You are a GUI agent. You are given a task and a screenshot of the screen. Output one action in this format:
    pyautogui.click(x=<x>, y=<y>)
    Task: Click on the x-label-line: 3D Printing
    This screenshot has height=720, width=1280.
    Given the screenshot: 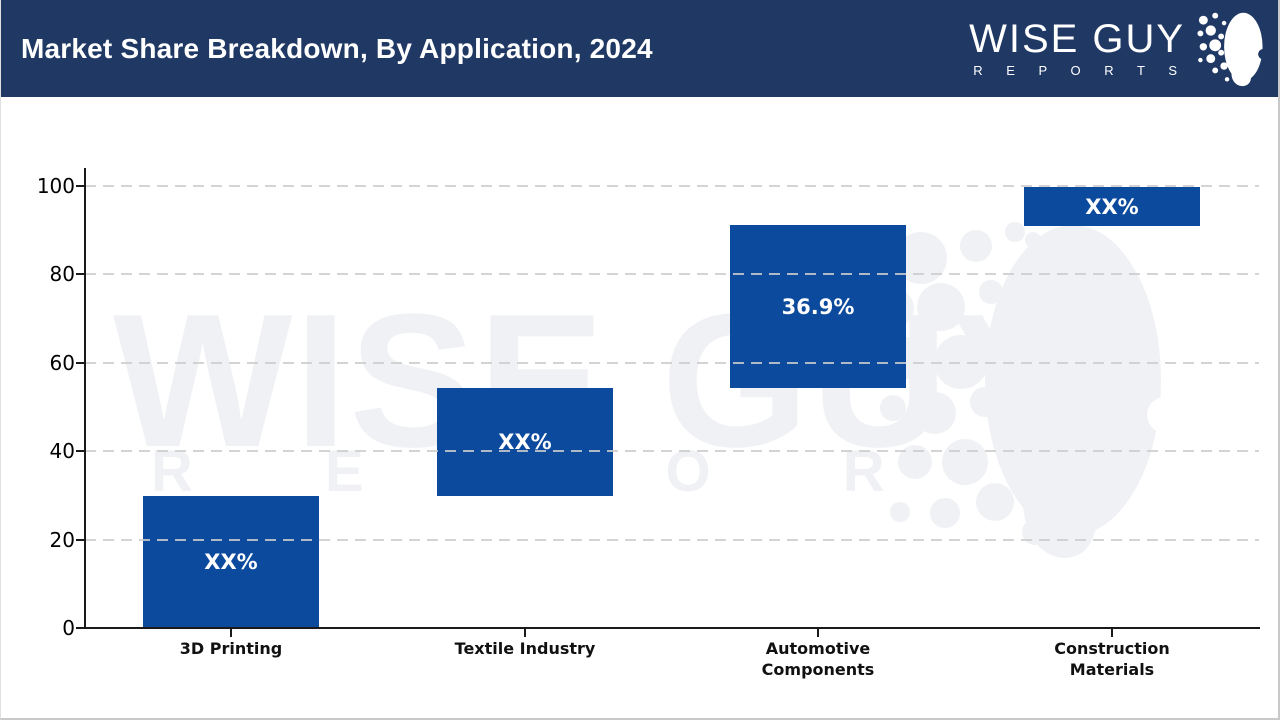 What is the action you would take?
    pyautogui.click(x=231, y=648)
    